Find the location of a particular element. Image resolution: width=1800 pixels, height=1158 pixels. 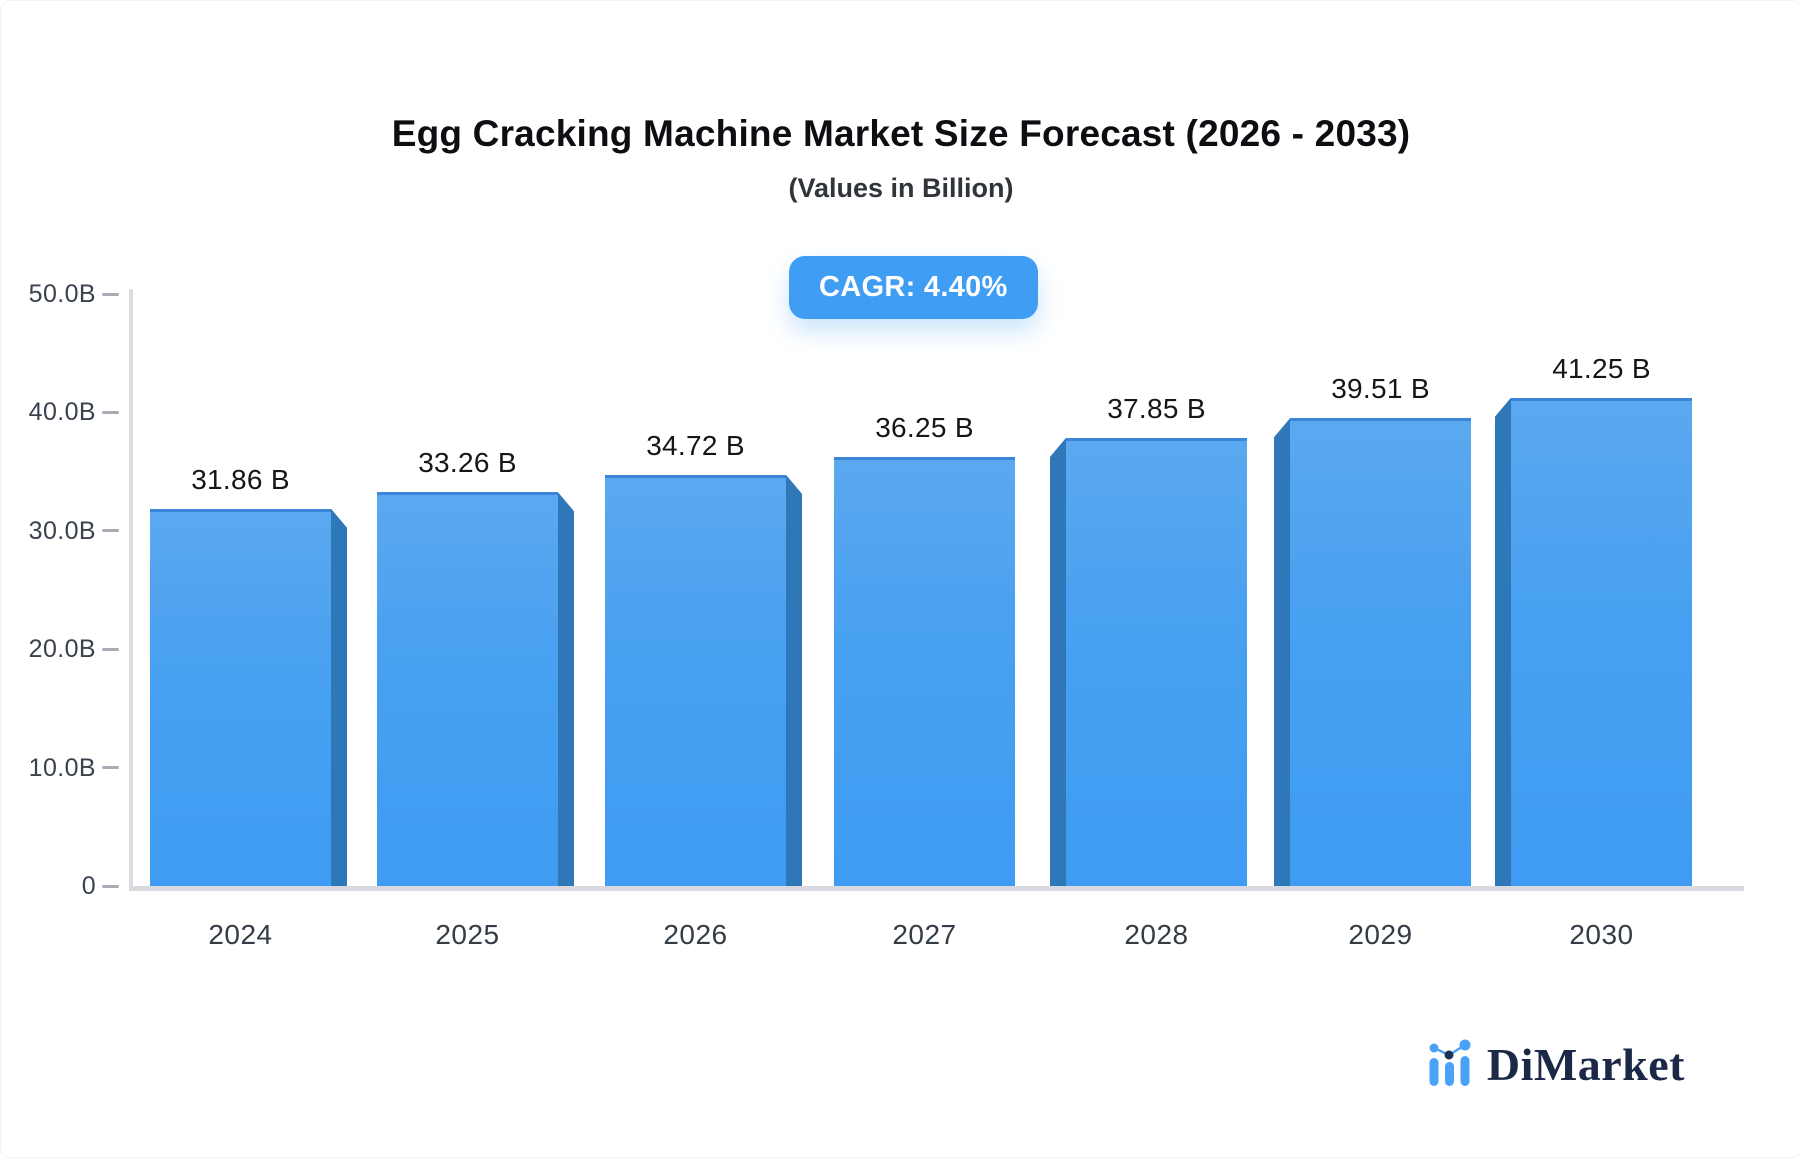

bar-value-label: 31.86 B is located at coordinates (240, 479).